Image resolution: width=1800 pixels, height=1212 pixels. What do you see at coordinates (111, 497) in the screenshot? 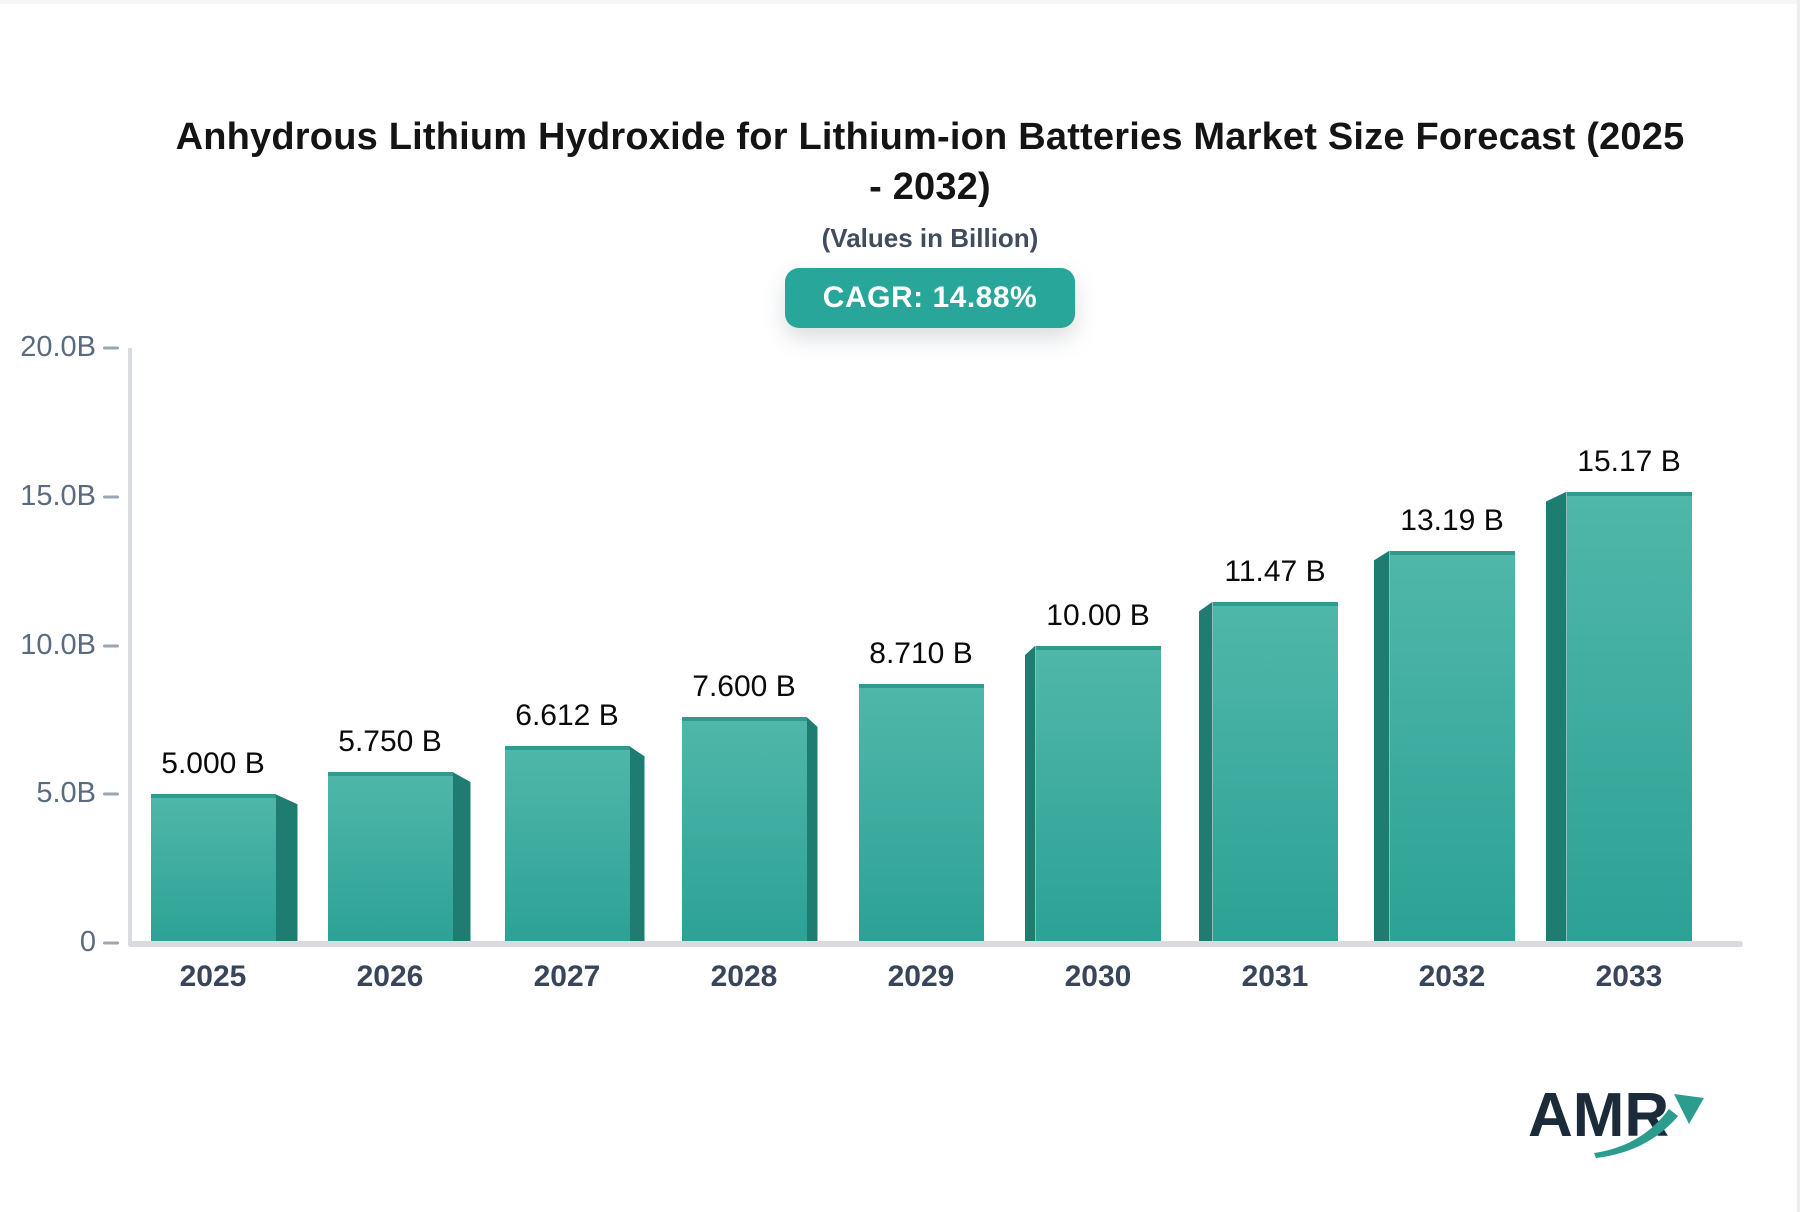
I see `y-axis-tick-15.0B` at bounding box center [111, 497].